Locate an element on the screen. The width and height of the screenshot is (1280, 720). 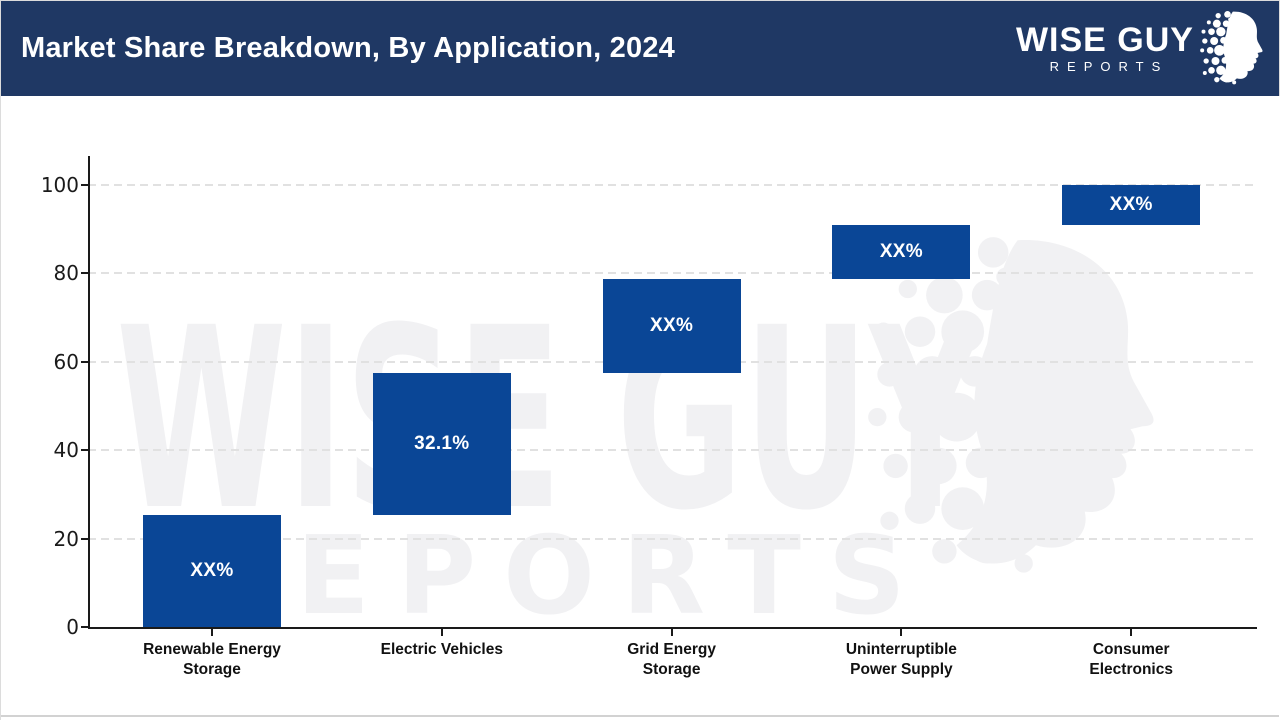
y-tick-label: 80 is located at coordinates (66, 273).